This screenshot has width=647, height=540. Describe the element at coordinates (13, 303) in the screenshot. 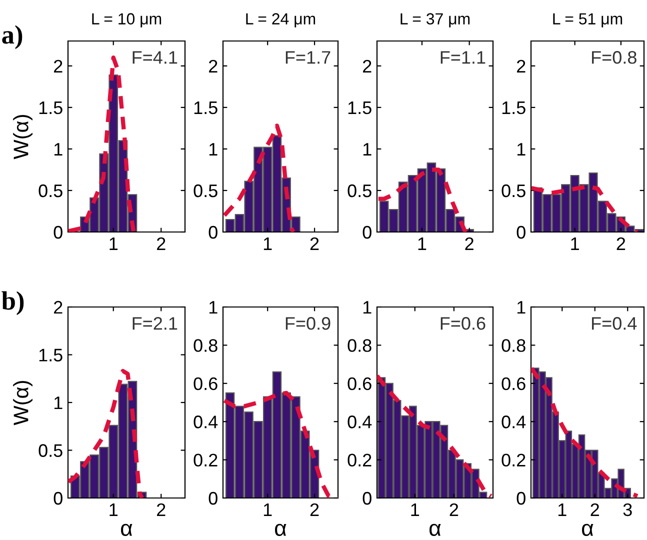

I see `text: b)` at that location.